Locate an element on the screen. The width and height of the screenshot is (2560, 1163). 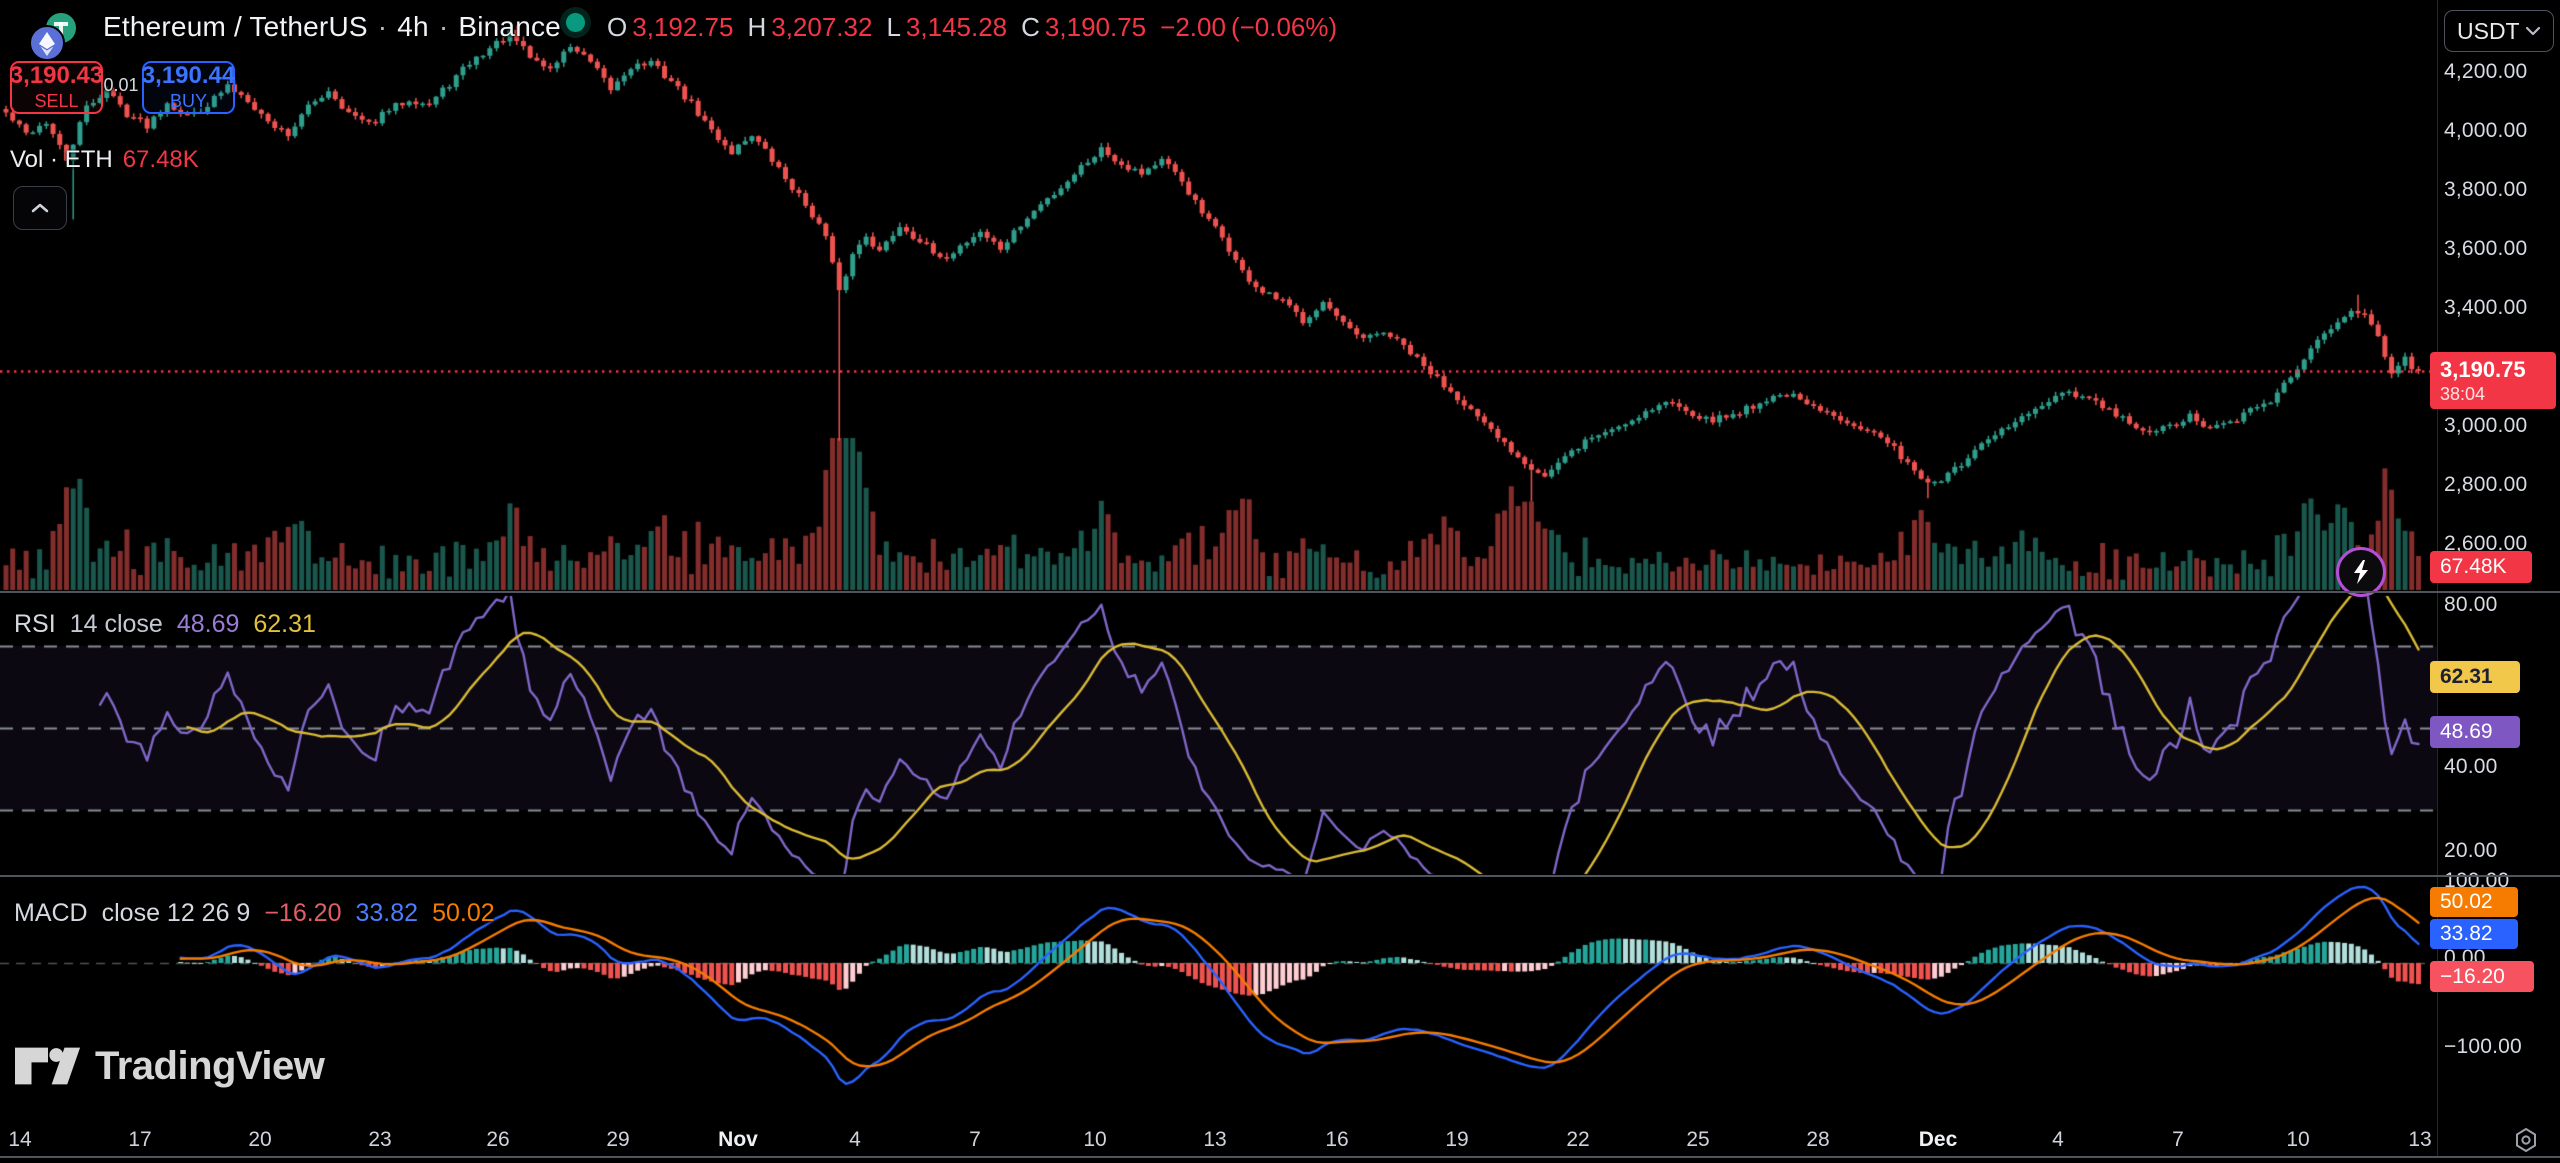
close-label: C is located at coordinates (1030, 26).